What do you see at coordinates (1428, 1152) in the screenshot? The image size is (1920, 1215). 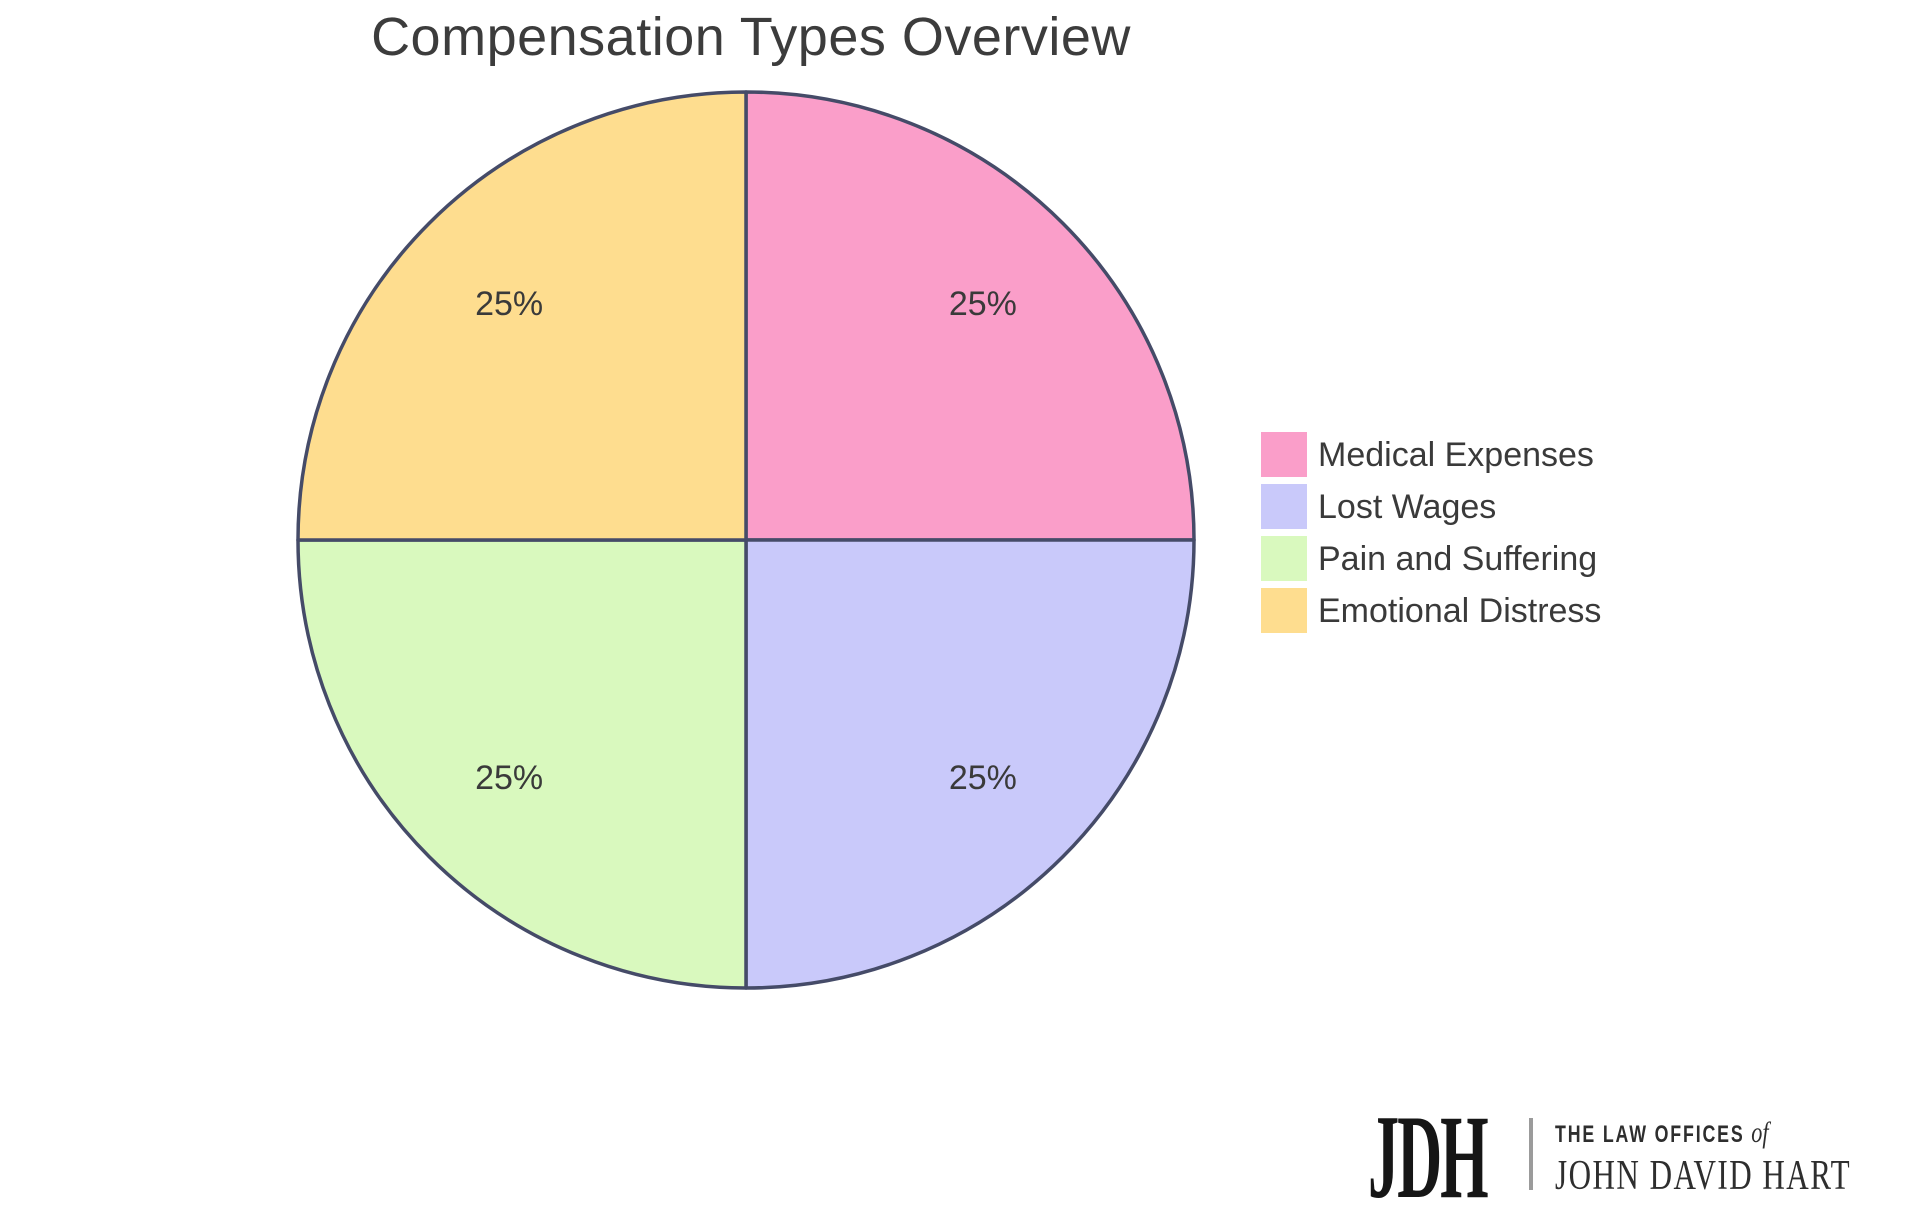 I see `brand-monogram: JDH` at bounding box center [1428, 1152].